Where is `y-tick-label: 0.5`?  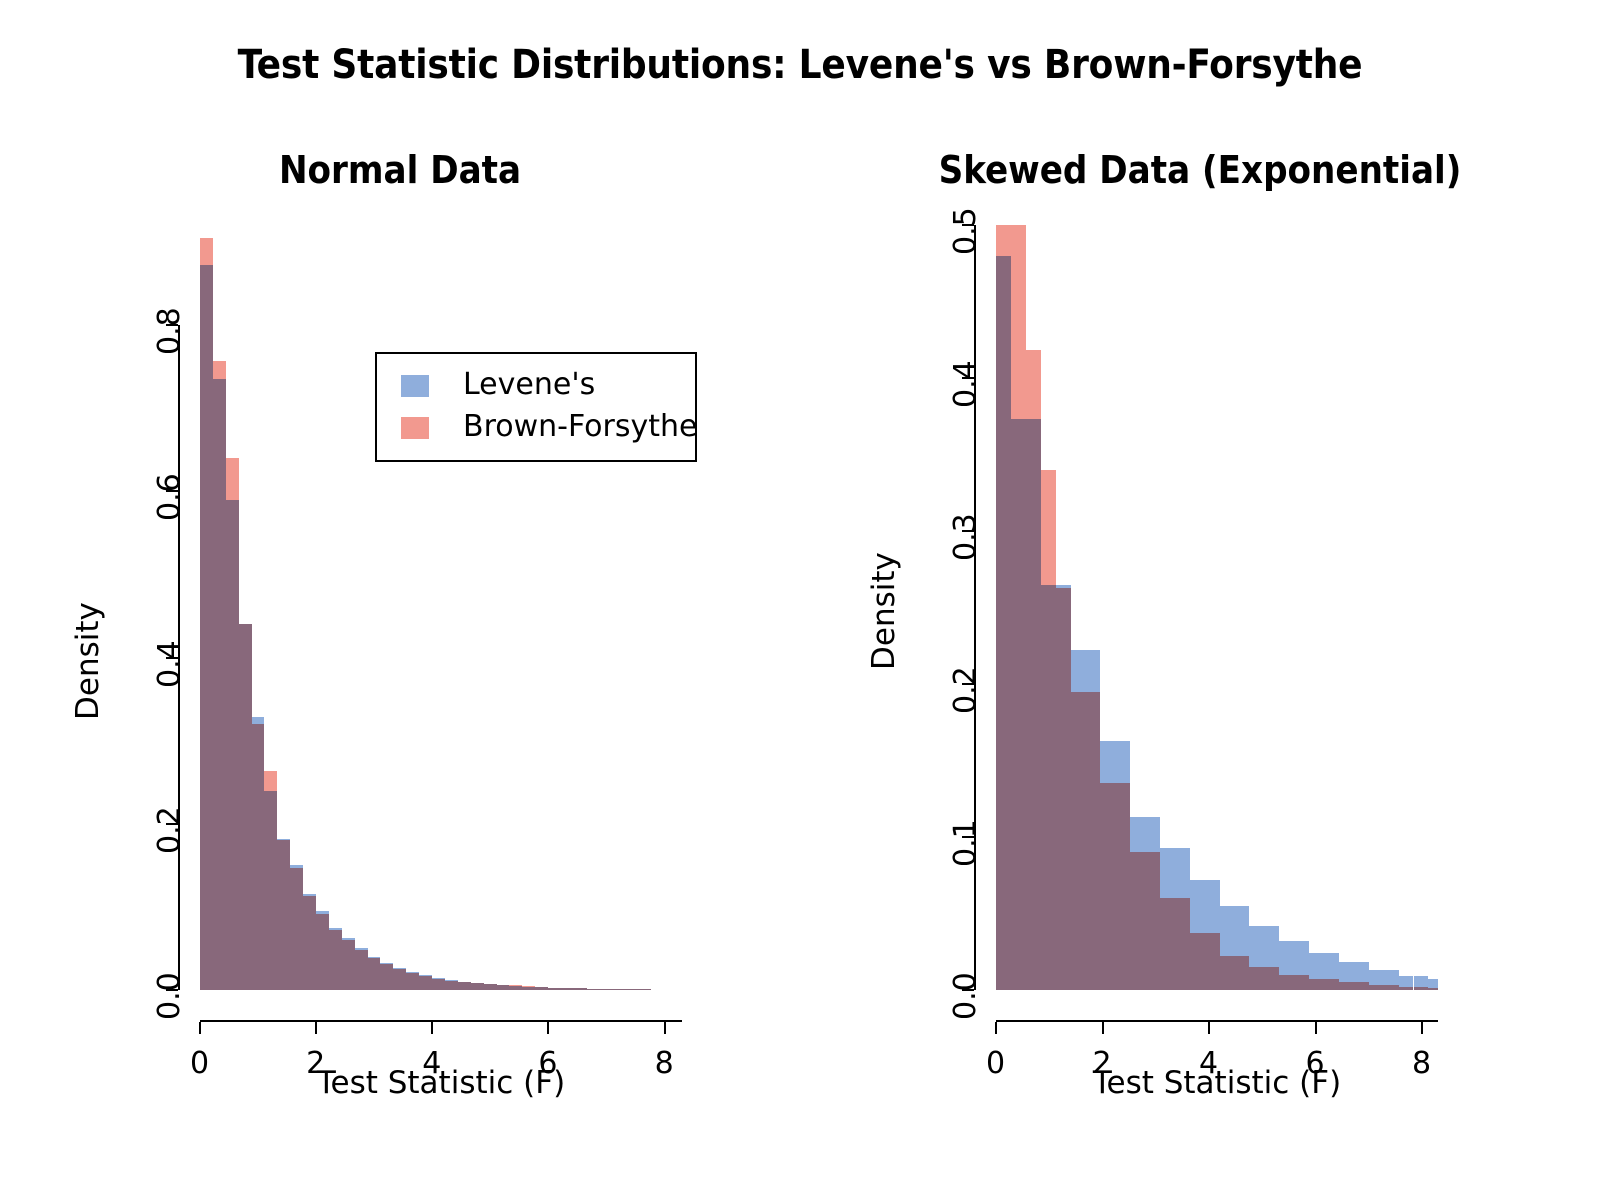
y-tick-label: 0.5 is located at coordinates (965, 231).